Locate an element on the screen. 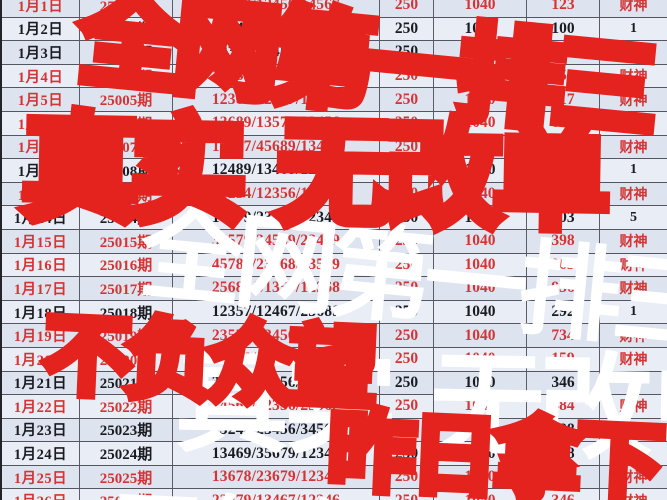 The image size is (667, 500). cell-period: 25026期 is located at coordinates (126, 494).